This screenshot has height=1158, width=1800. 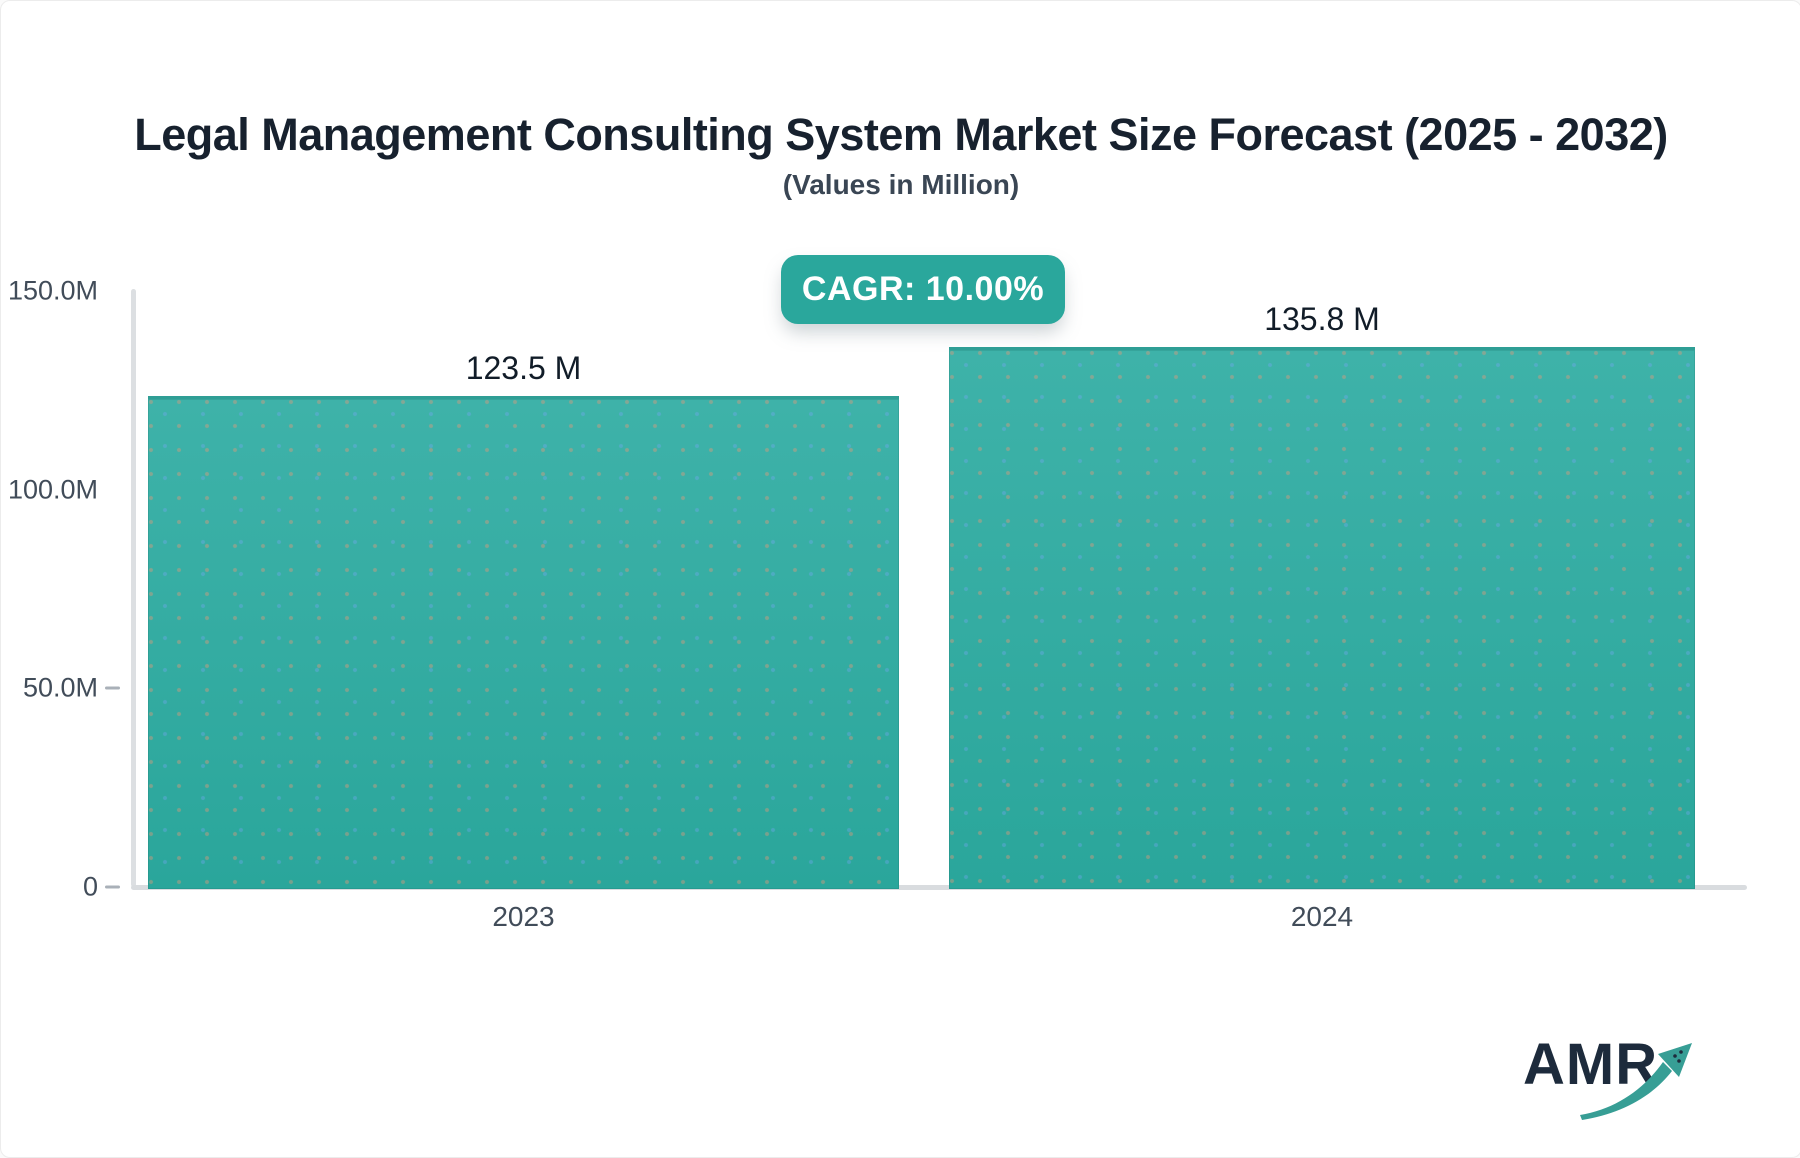 What do you see at coordinates (133, 588) in the screenshot?
I see `y-axis-line` at bounding box center [133, 588].